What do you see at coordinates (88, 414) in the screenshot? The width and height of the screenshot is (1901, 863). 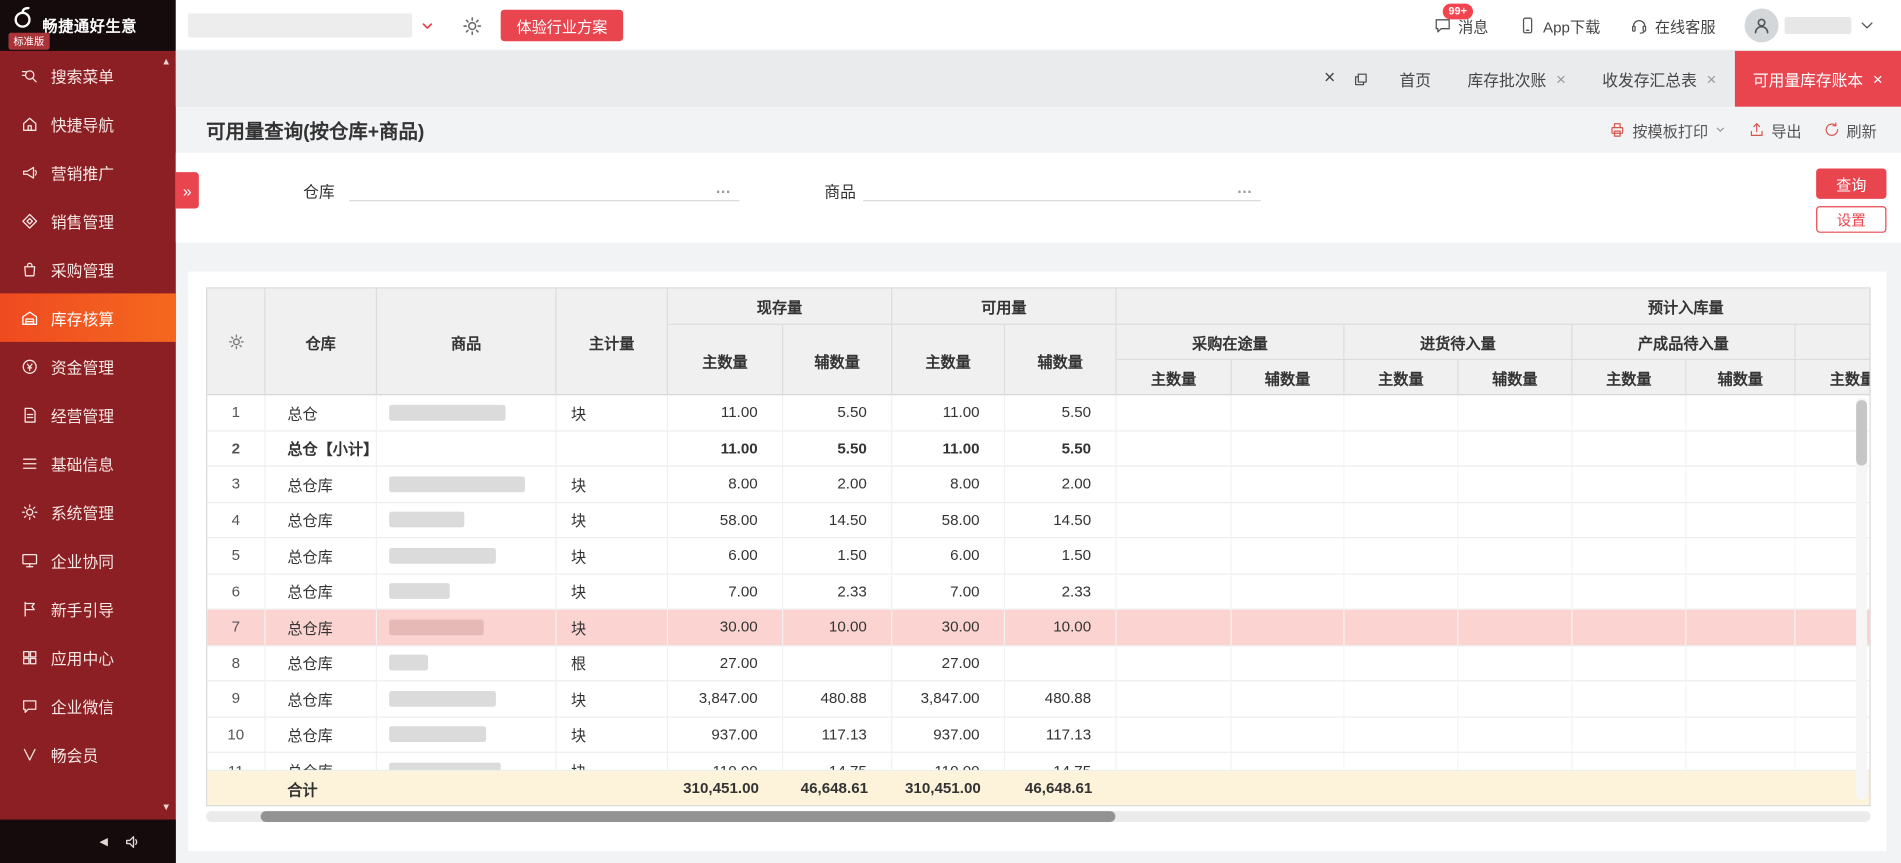 I see `sidebar-item-operations: 经营管理` at bounding box center [88, 414].